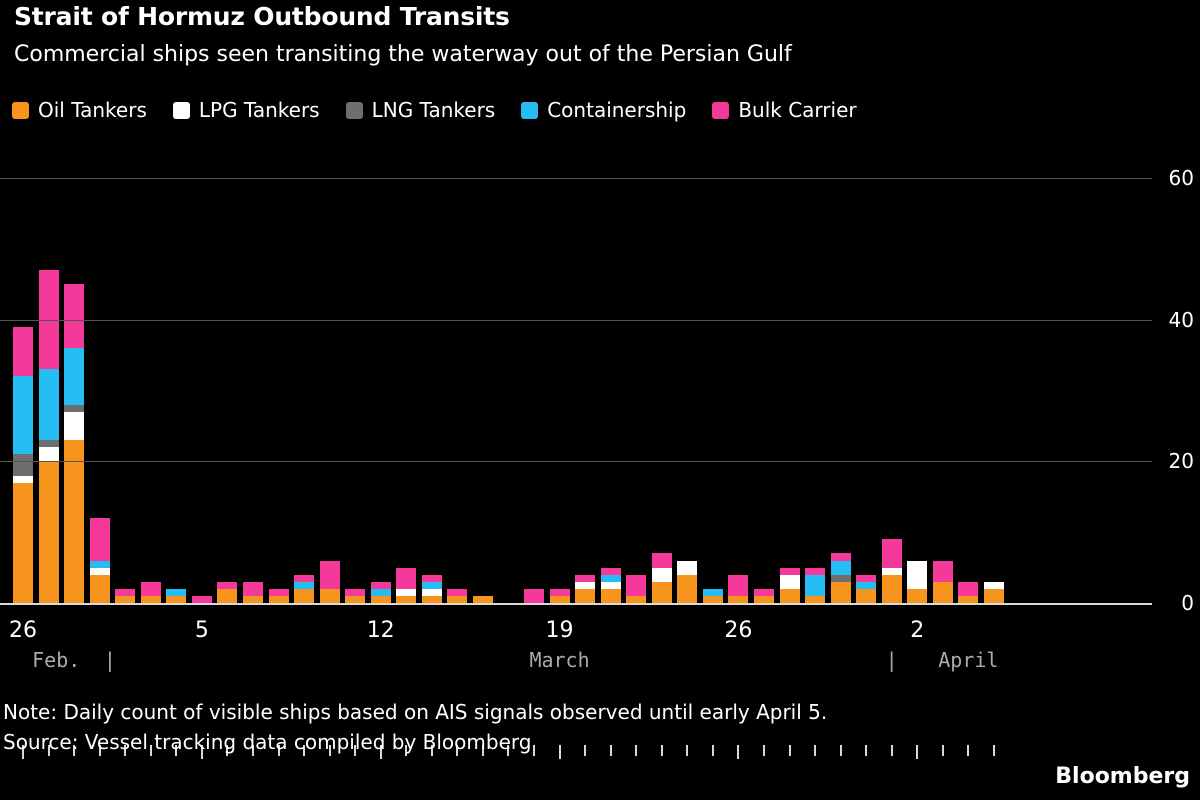 Image resolution: width=1200 pixels, height=800 pixels. I want to click on legend-item-label: Containership, so click(617, 110).